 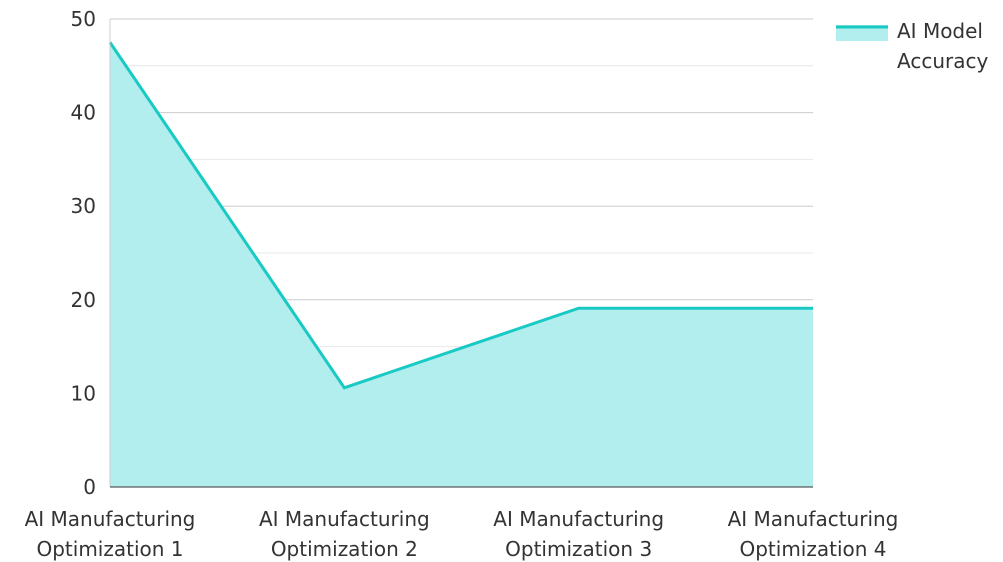 I want to click on y-tick-label: 0, so click(x=89, y=487).